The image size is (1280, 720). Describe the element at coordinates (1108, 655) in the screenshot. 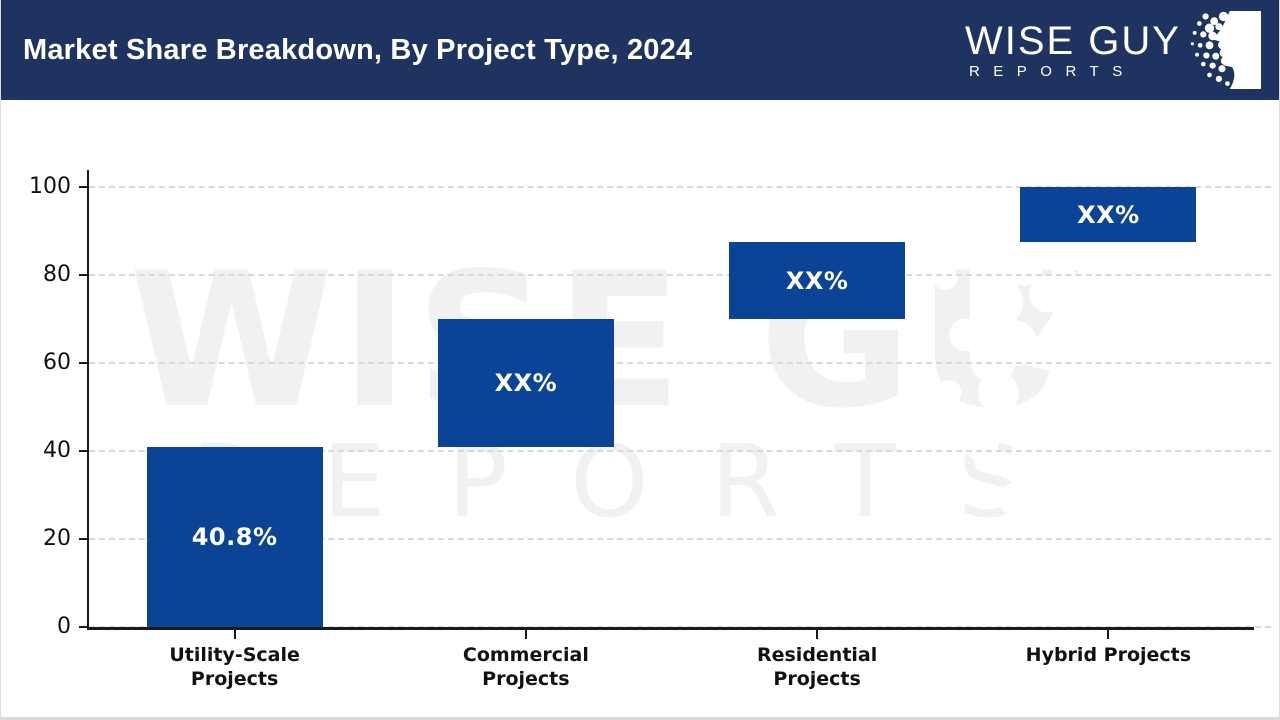

I see `x-category-label-4: Hybrid Projects` at that location.